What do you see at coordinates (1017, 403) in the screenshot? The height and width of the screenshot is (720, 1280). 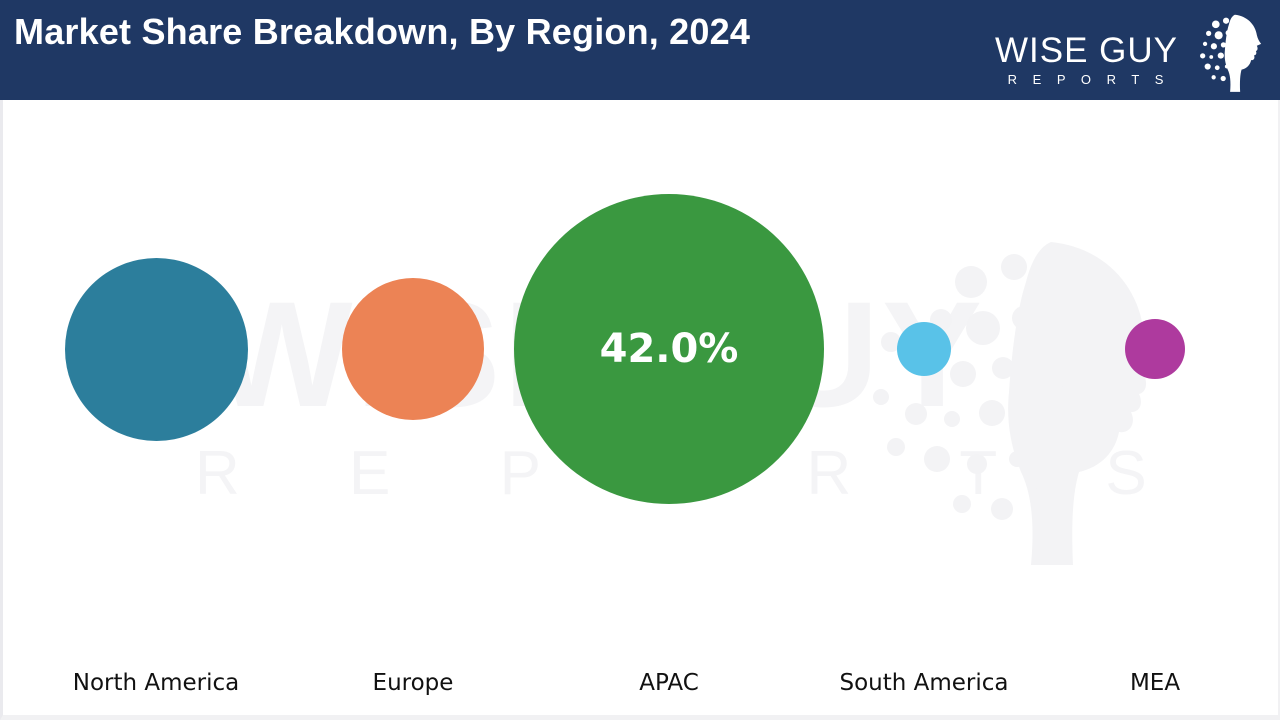 I see `watermark-head-icon` at bounding box center [1017, 403].